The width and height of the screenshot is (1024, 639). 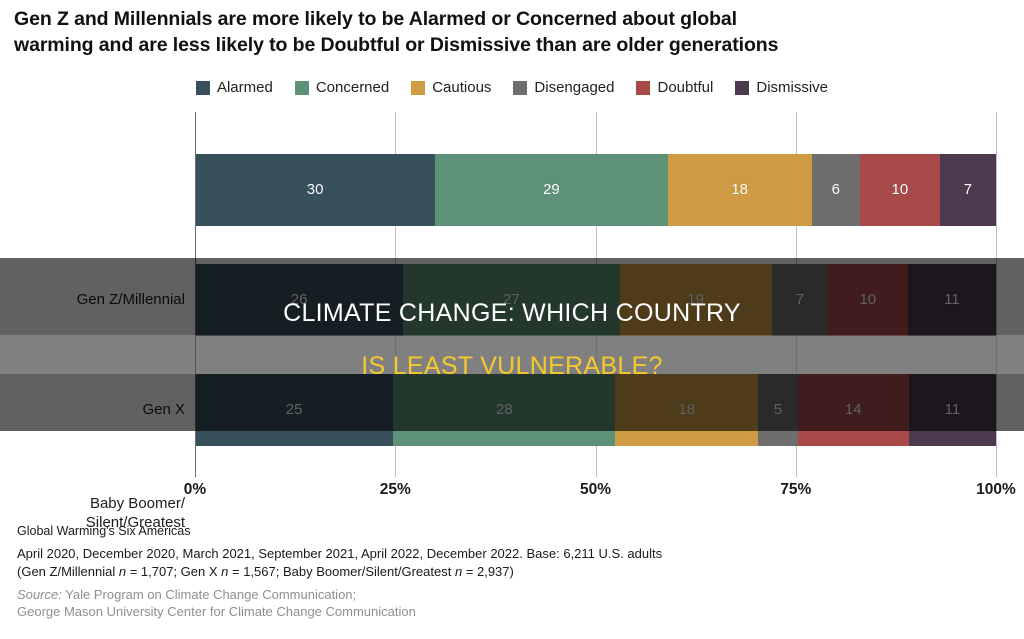 I want to click on legend-item-cautious: Cautious, so click(x=451, y=88).